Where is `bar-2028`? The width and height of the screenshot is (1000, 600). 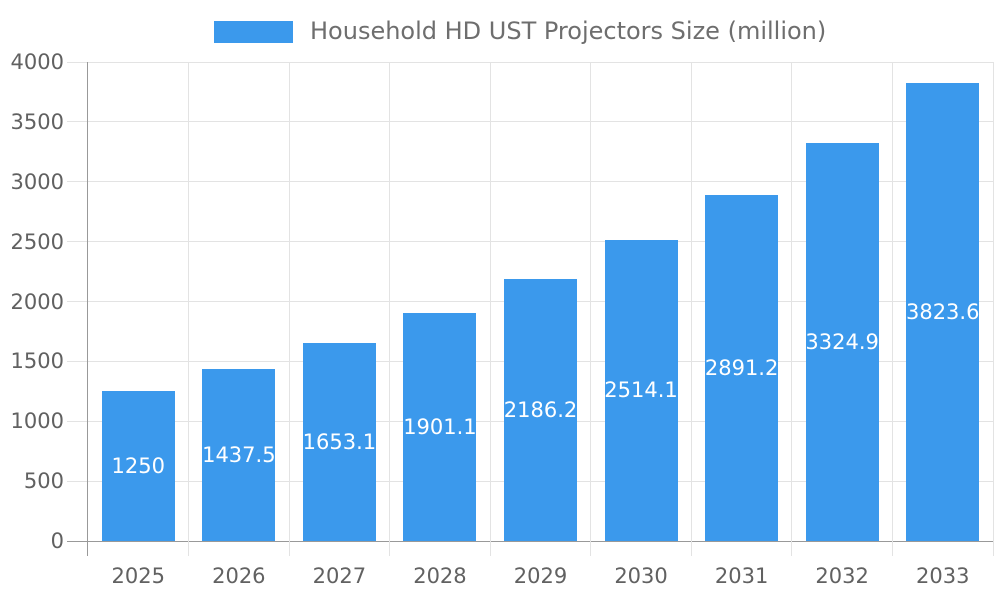 bar-2028 is located at coordinates (440, 427).